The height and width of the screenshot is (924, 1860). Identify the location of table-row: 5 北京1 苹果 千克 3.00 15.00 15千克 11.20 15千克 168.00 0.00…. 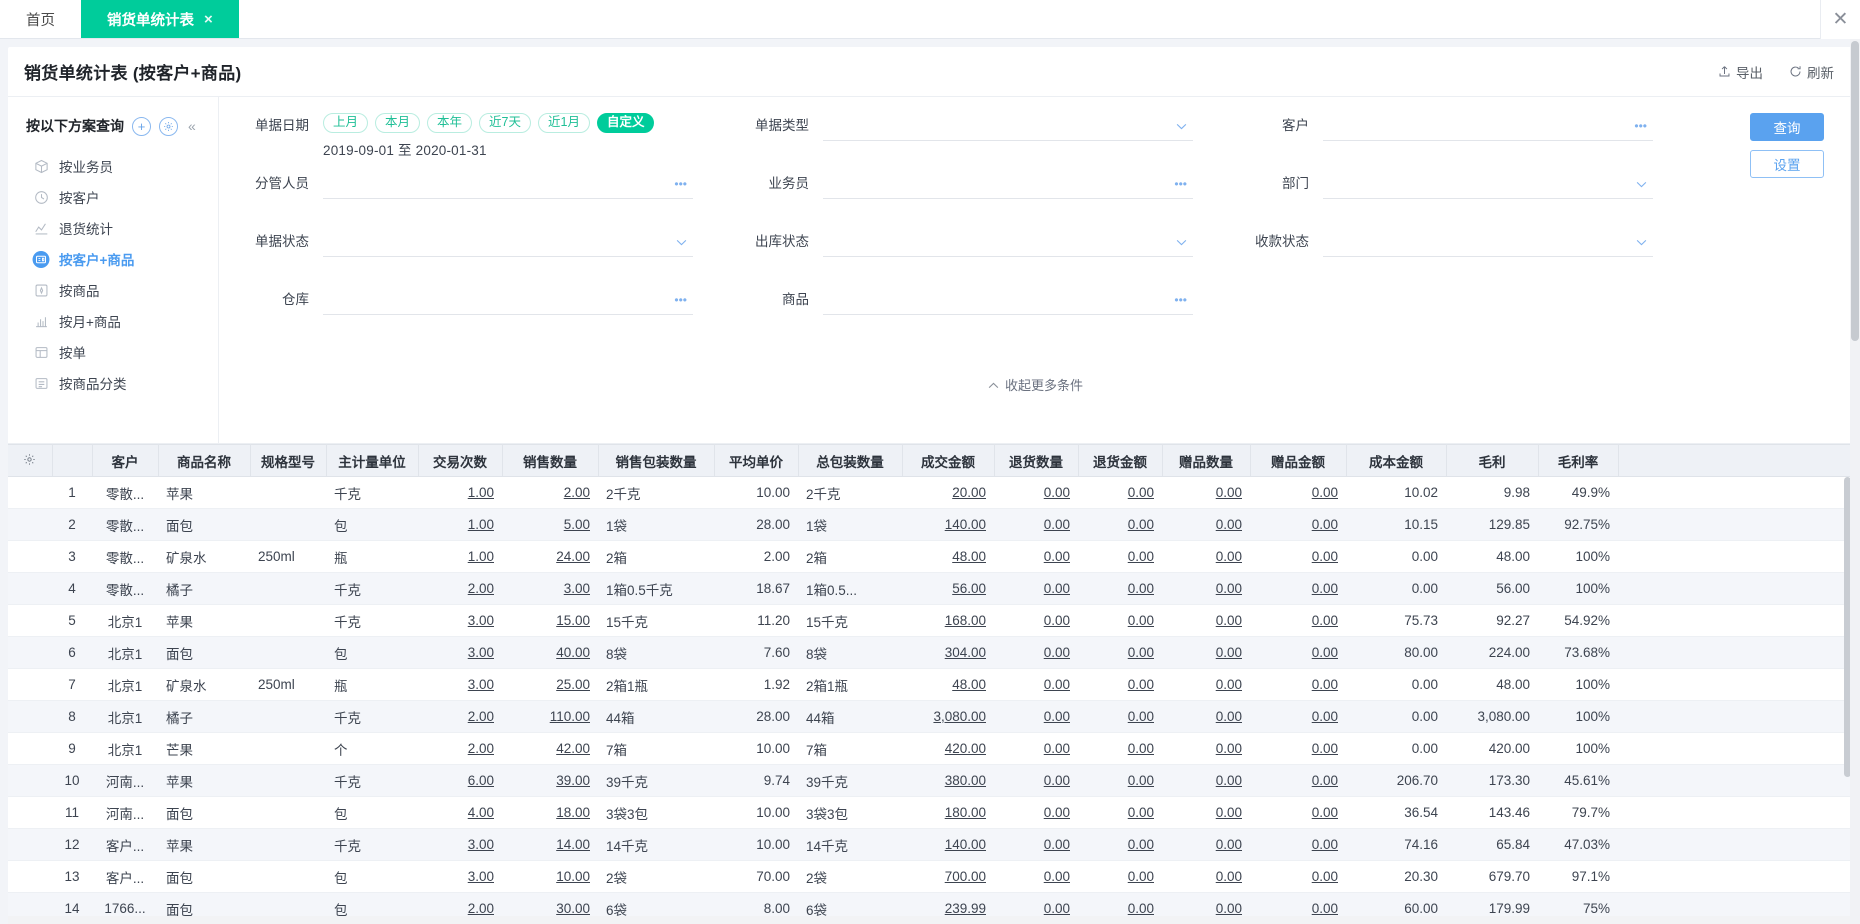
(930, 620).